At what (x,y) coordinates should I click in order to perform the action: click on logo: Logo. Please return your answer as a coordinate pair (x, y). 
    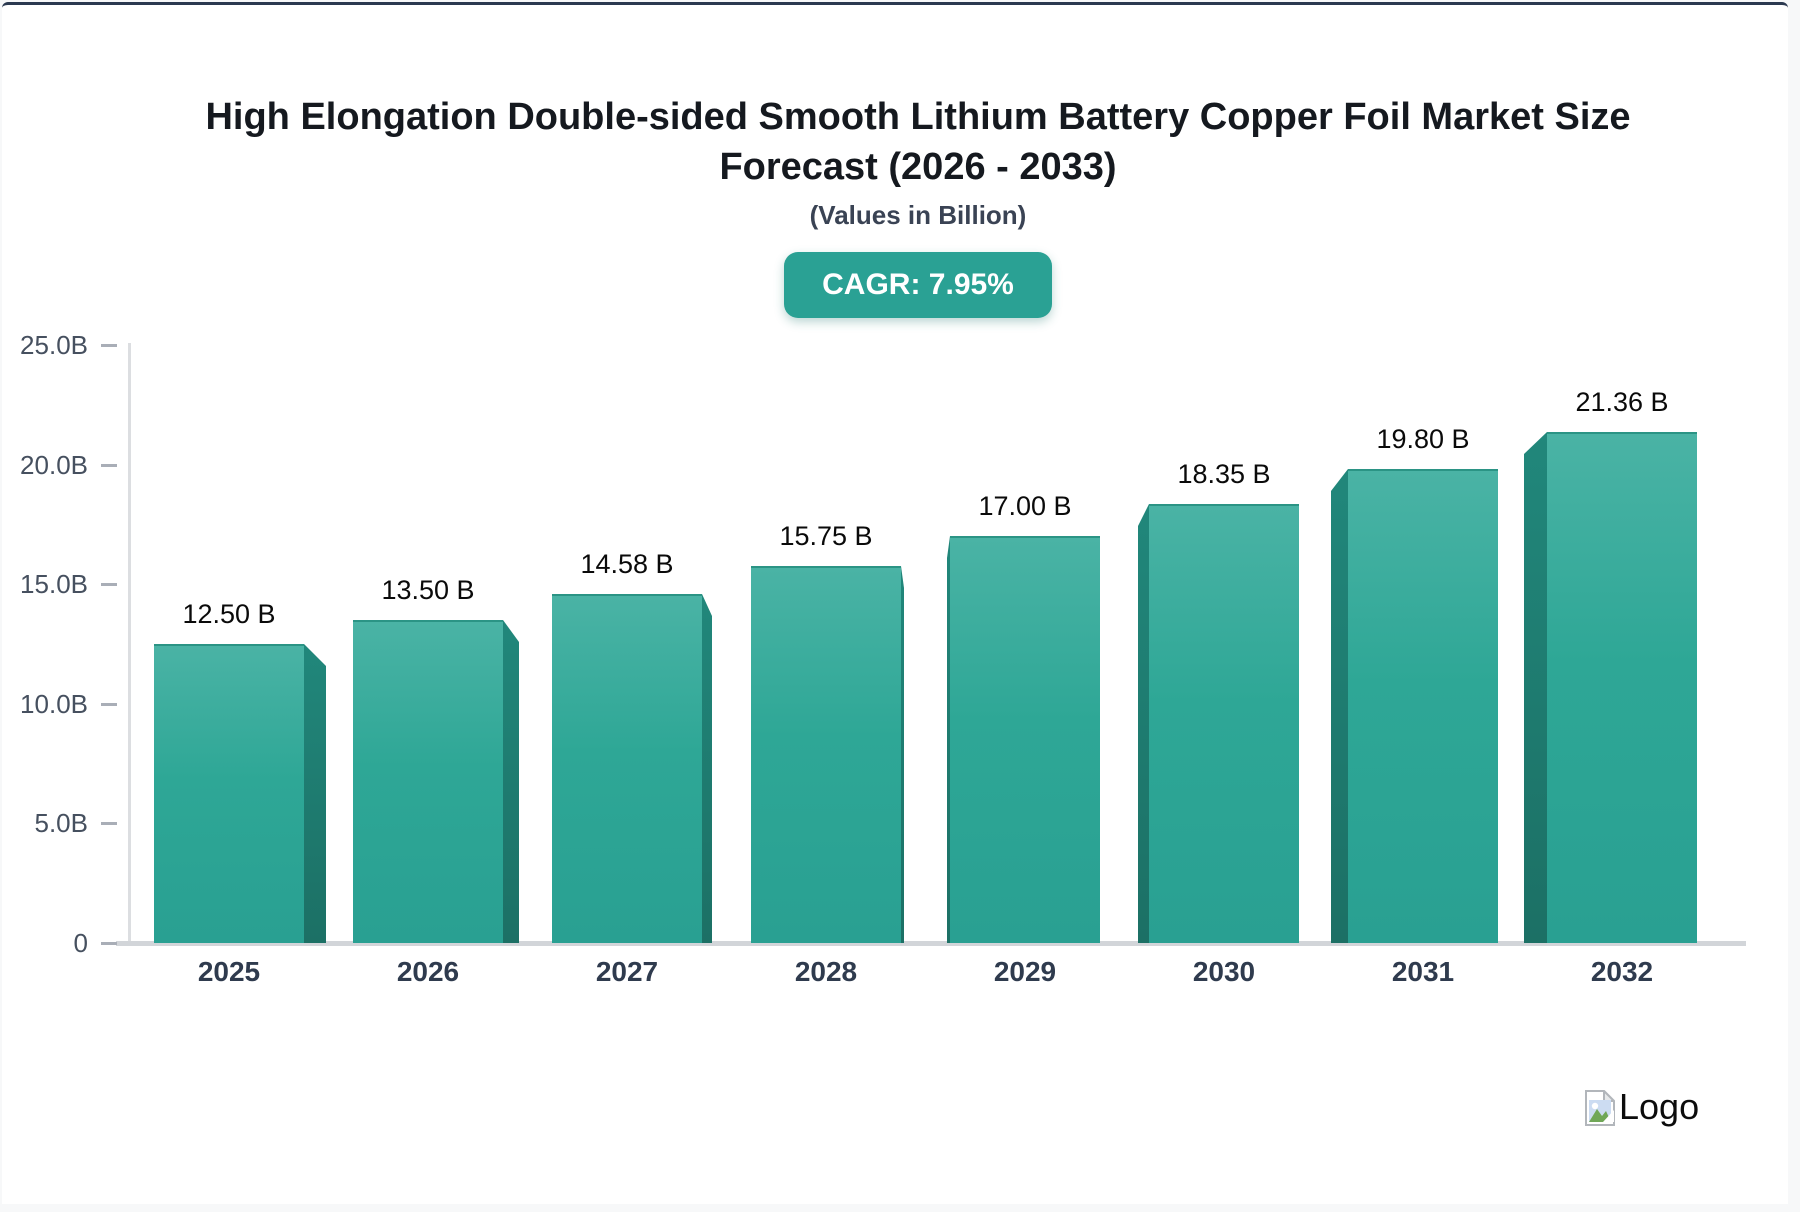
    Looking at the image, I should click on (1641, 1107).